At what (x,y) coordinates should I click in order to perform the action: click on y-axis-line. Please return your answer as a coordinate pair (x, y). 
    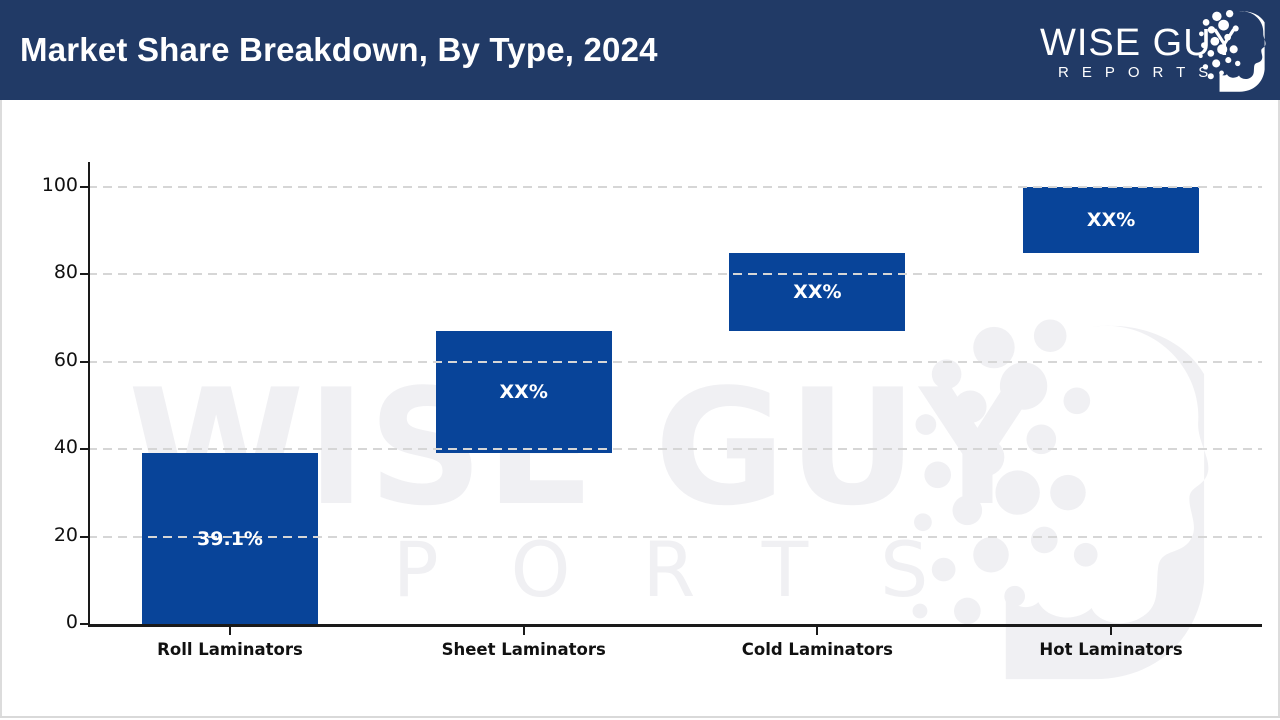
    Looking at the image, I should click on (89, 394).